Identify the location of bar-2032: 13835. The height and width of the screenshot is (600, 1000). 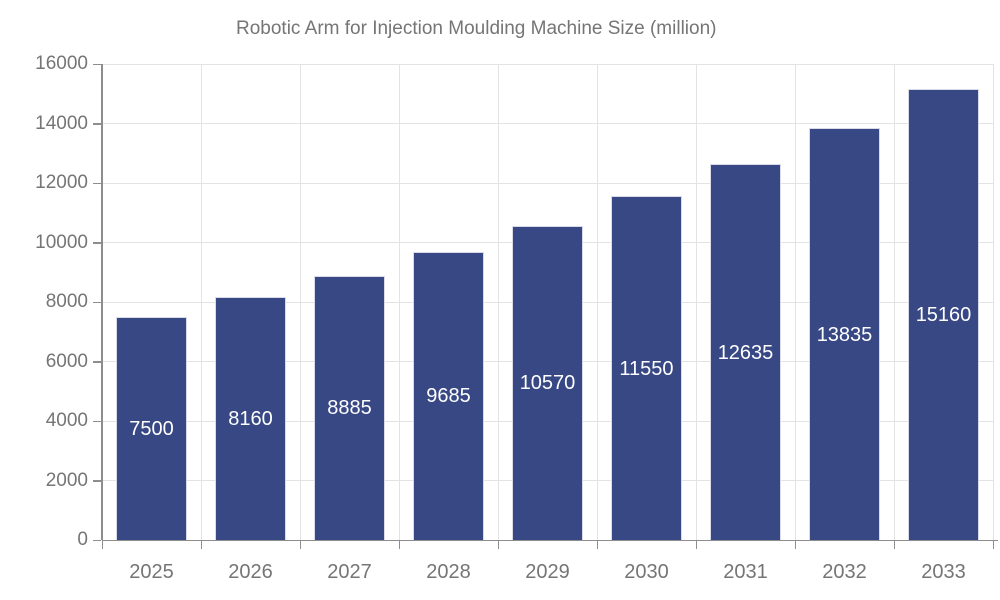
(844, 334).